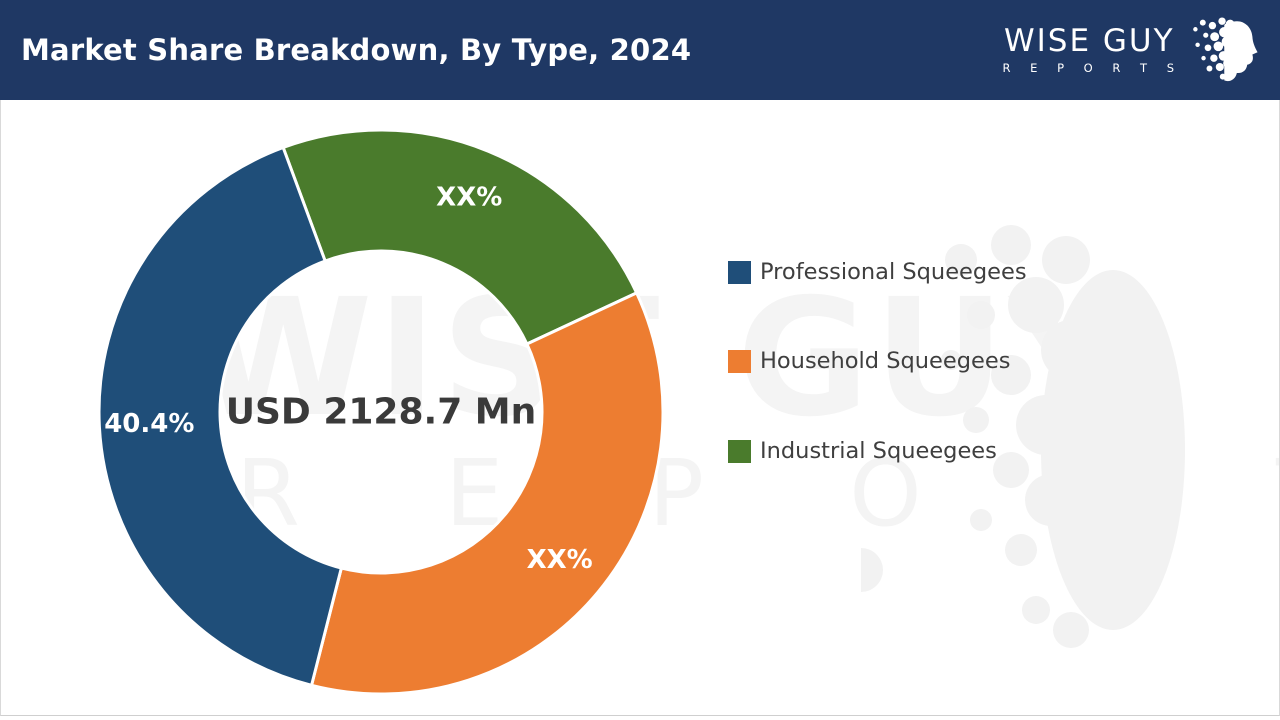  I want to click on legend-item-professional: Professional Squeegees, so click(877, 272).